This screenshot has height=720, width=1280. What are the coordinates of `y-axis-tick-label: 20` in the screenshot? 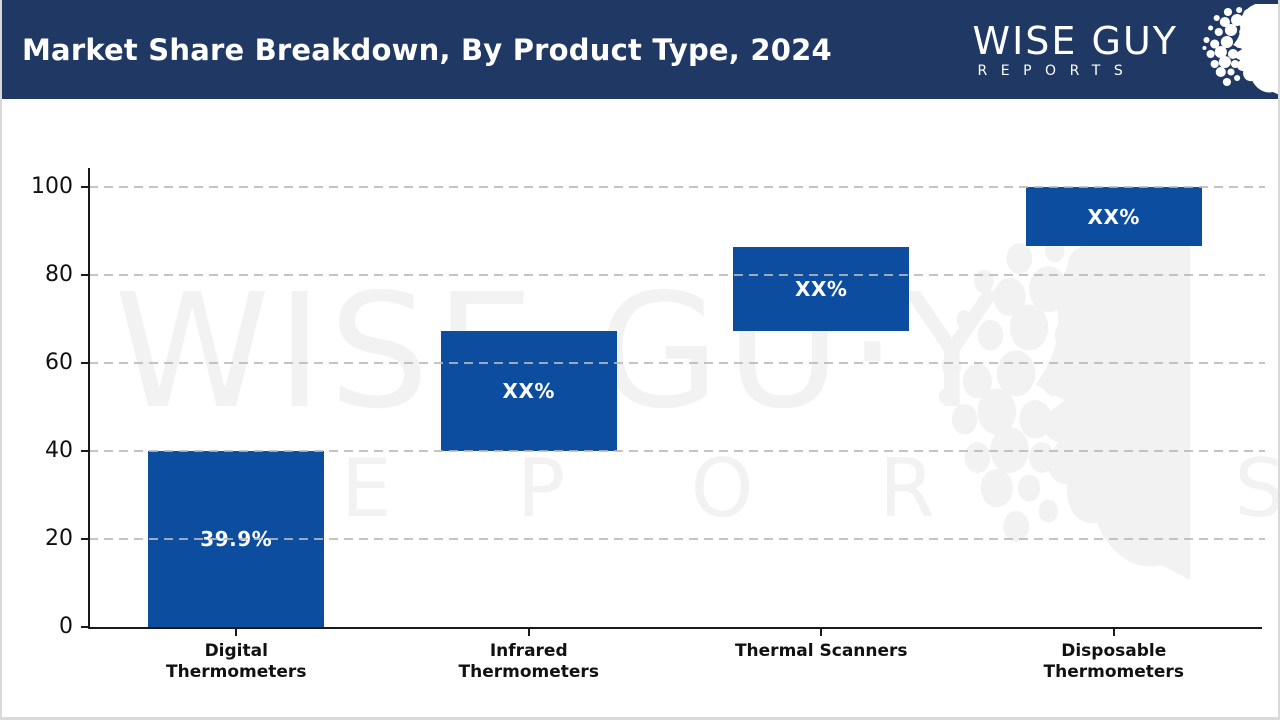 It's located at (59, 538).